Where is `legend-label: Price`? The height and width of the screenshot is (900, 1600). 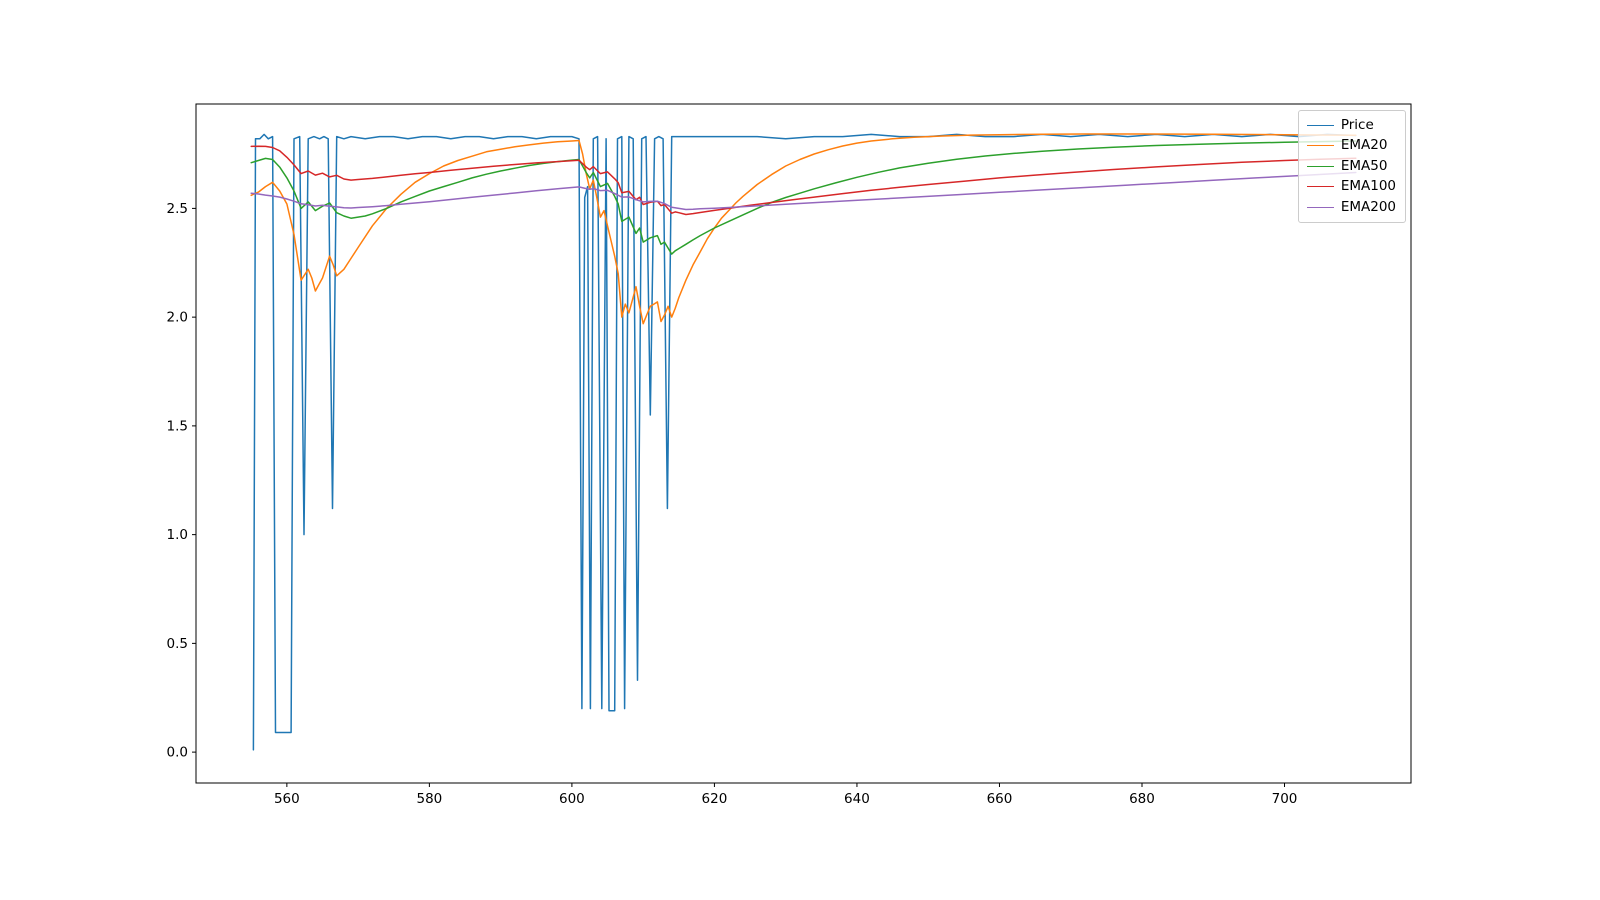
legend-label: Price is located at coordinates (1357, 124).